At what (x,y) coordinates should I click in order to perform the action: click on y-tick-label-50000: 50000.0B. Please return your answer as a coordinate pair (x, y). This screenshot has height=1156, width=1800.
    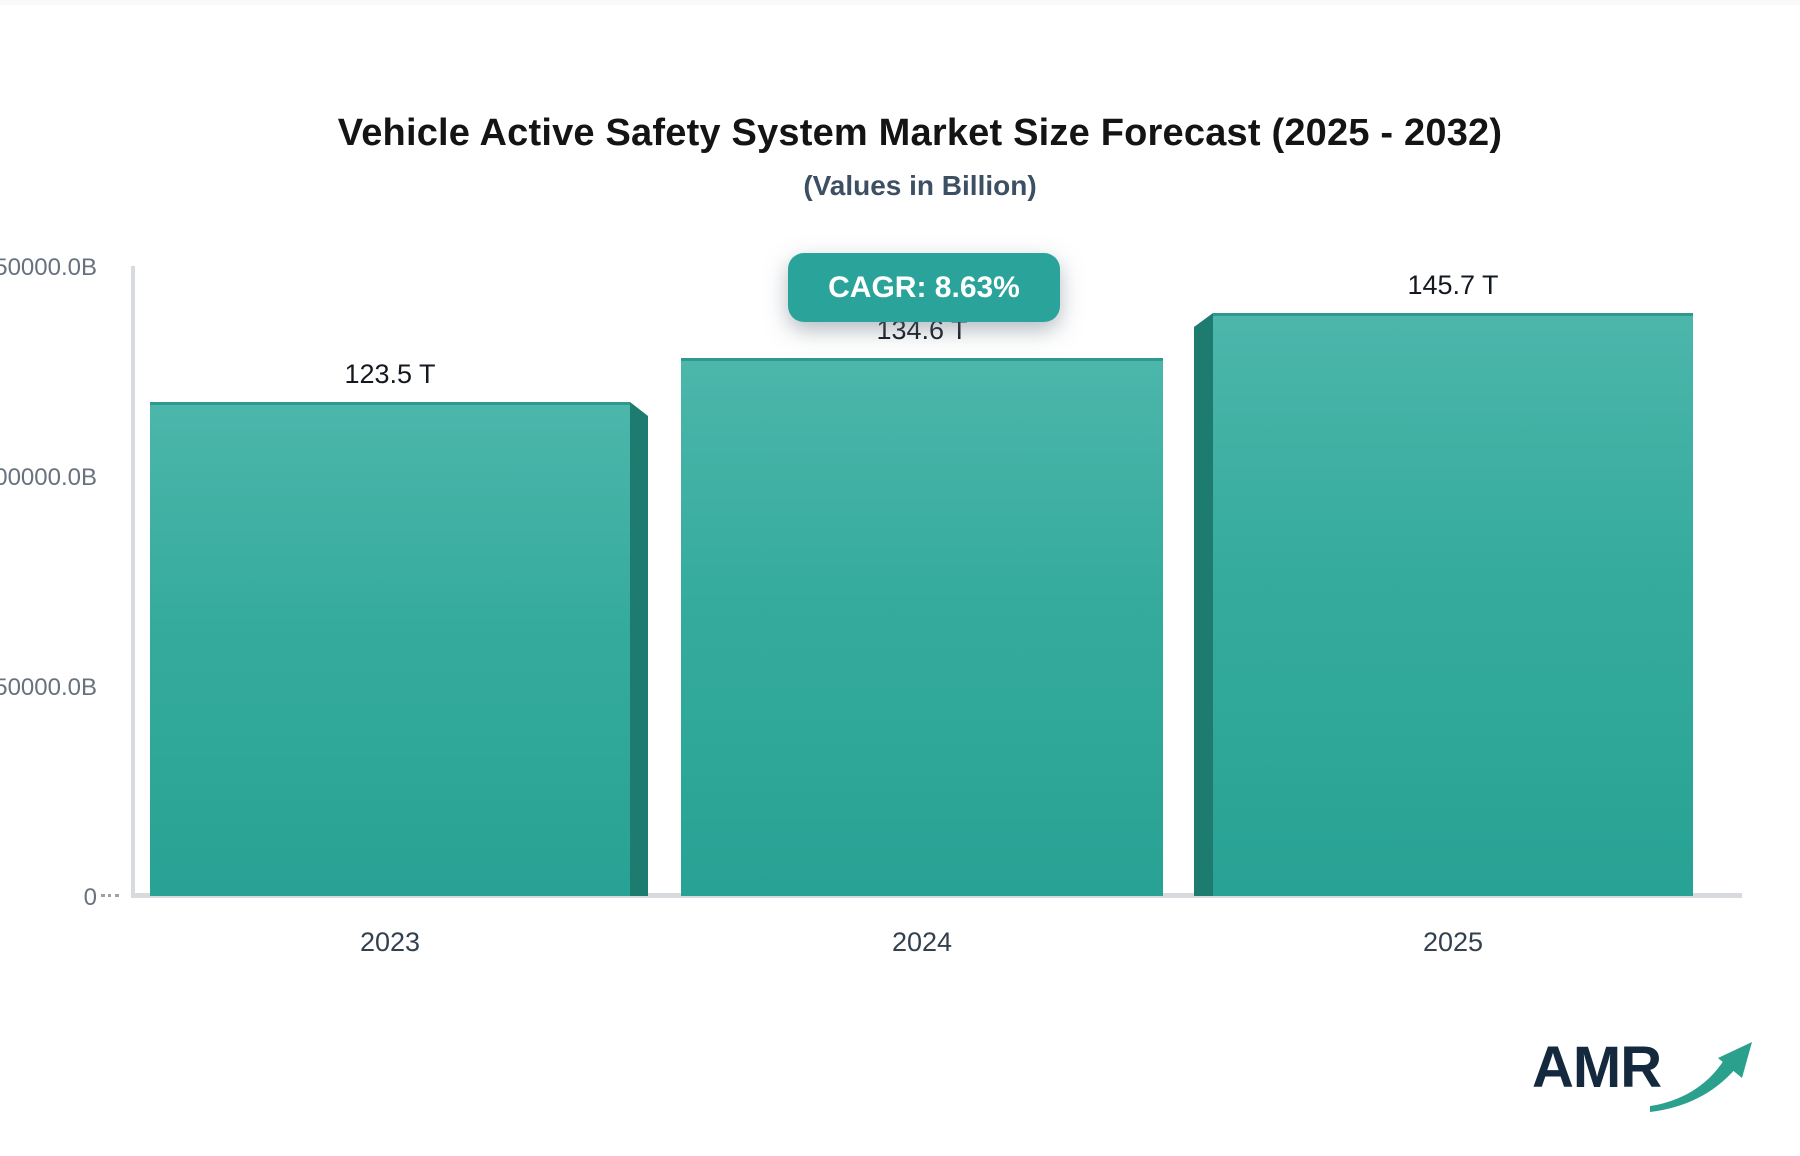
    Looking at the image, I should click on (48, 687).